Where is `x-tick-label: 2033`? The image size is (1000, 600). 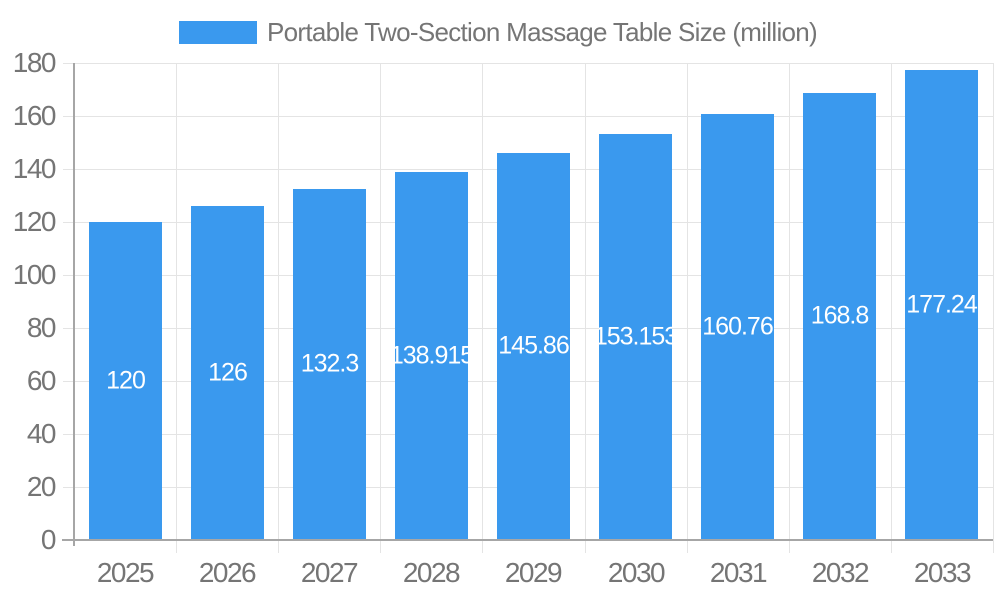
x-tick-label: 2033 is located at coordinates (942, 572).